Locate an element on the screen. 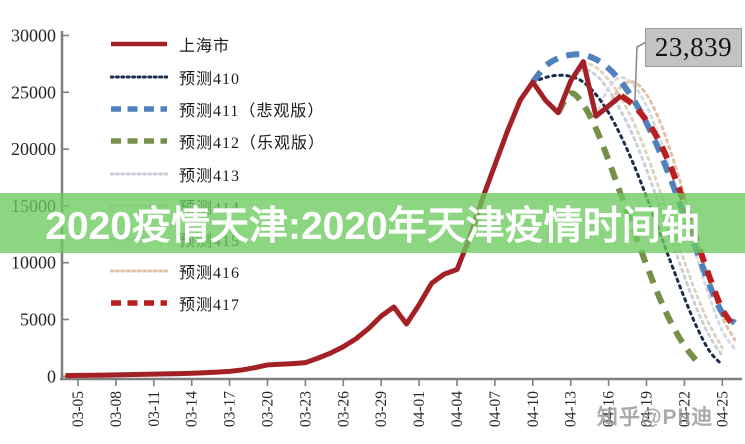  title-banner: 2020疫情天津:2020年天津疫情时间轴 is located at coordinates (372, 223).